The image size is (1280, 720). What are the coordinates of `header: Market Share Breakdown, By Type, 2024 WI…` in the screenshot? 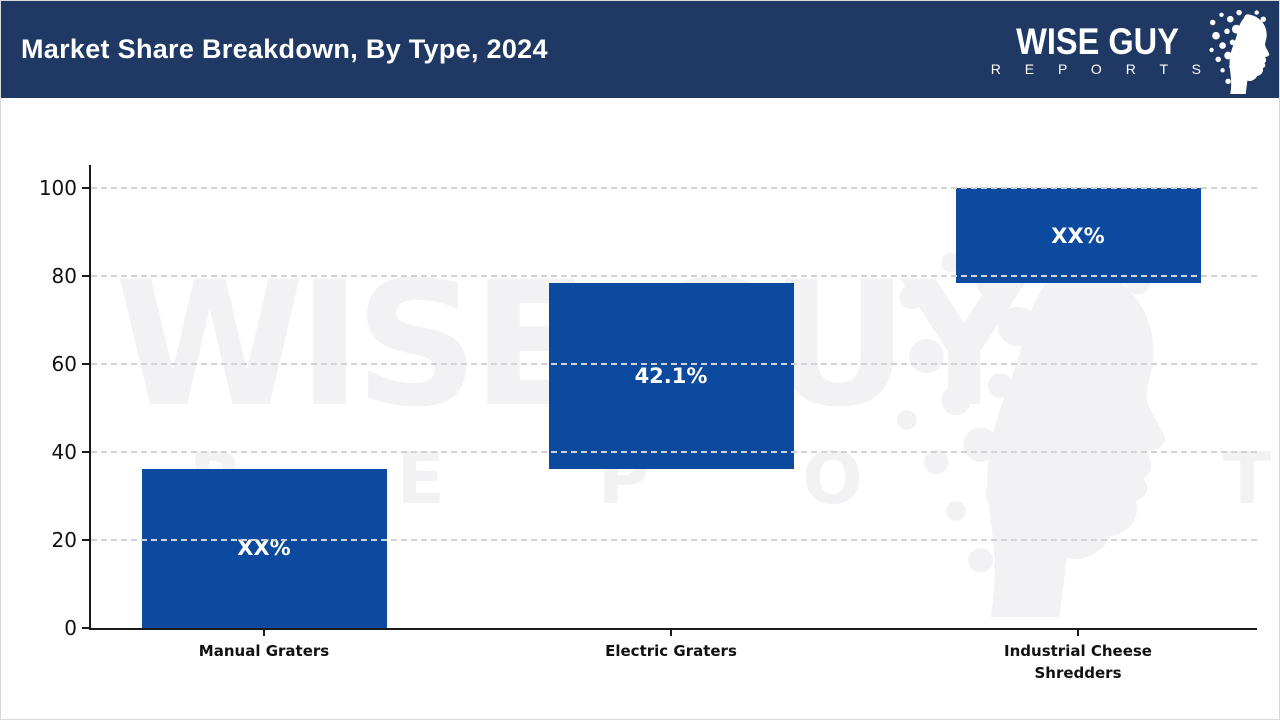 It's located at (640, 49).